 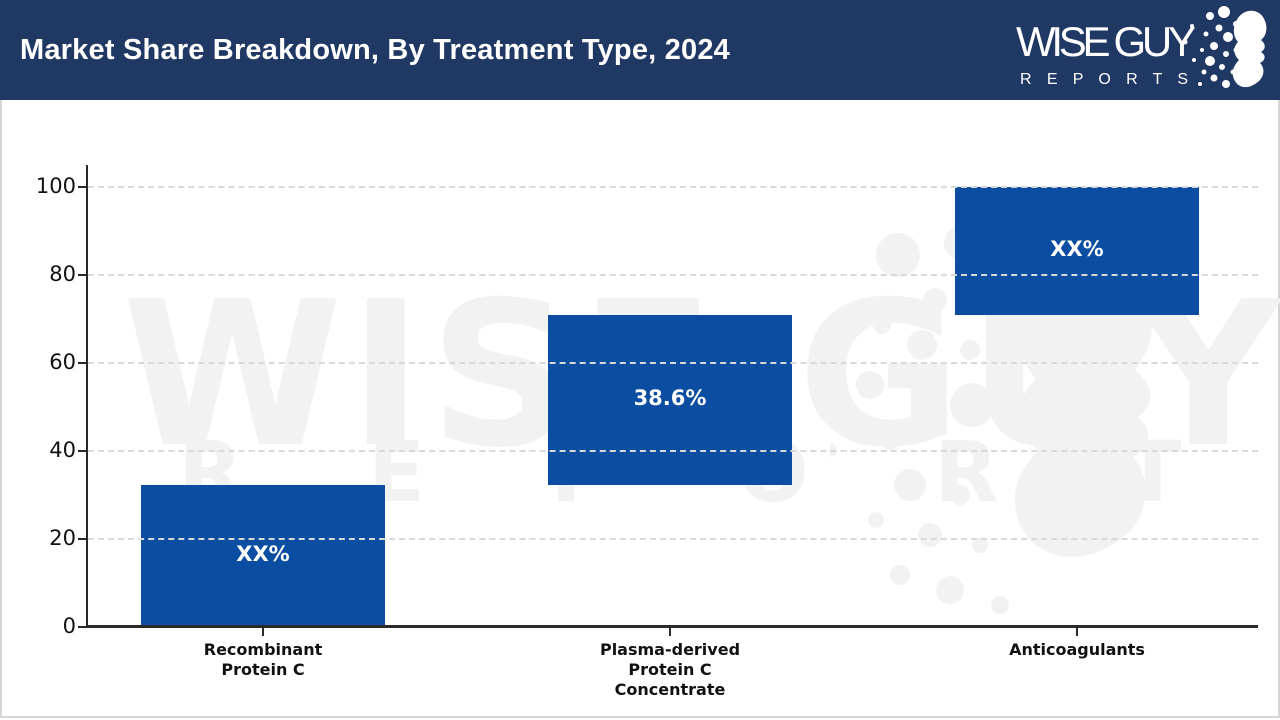 I want to click on category-label-line: Concentrate, so click(x=670, y=689).